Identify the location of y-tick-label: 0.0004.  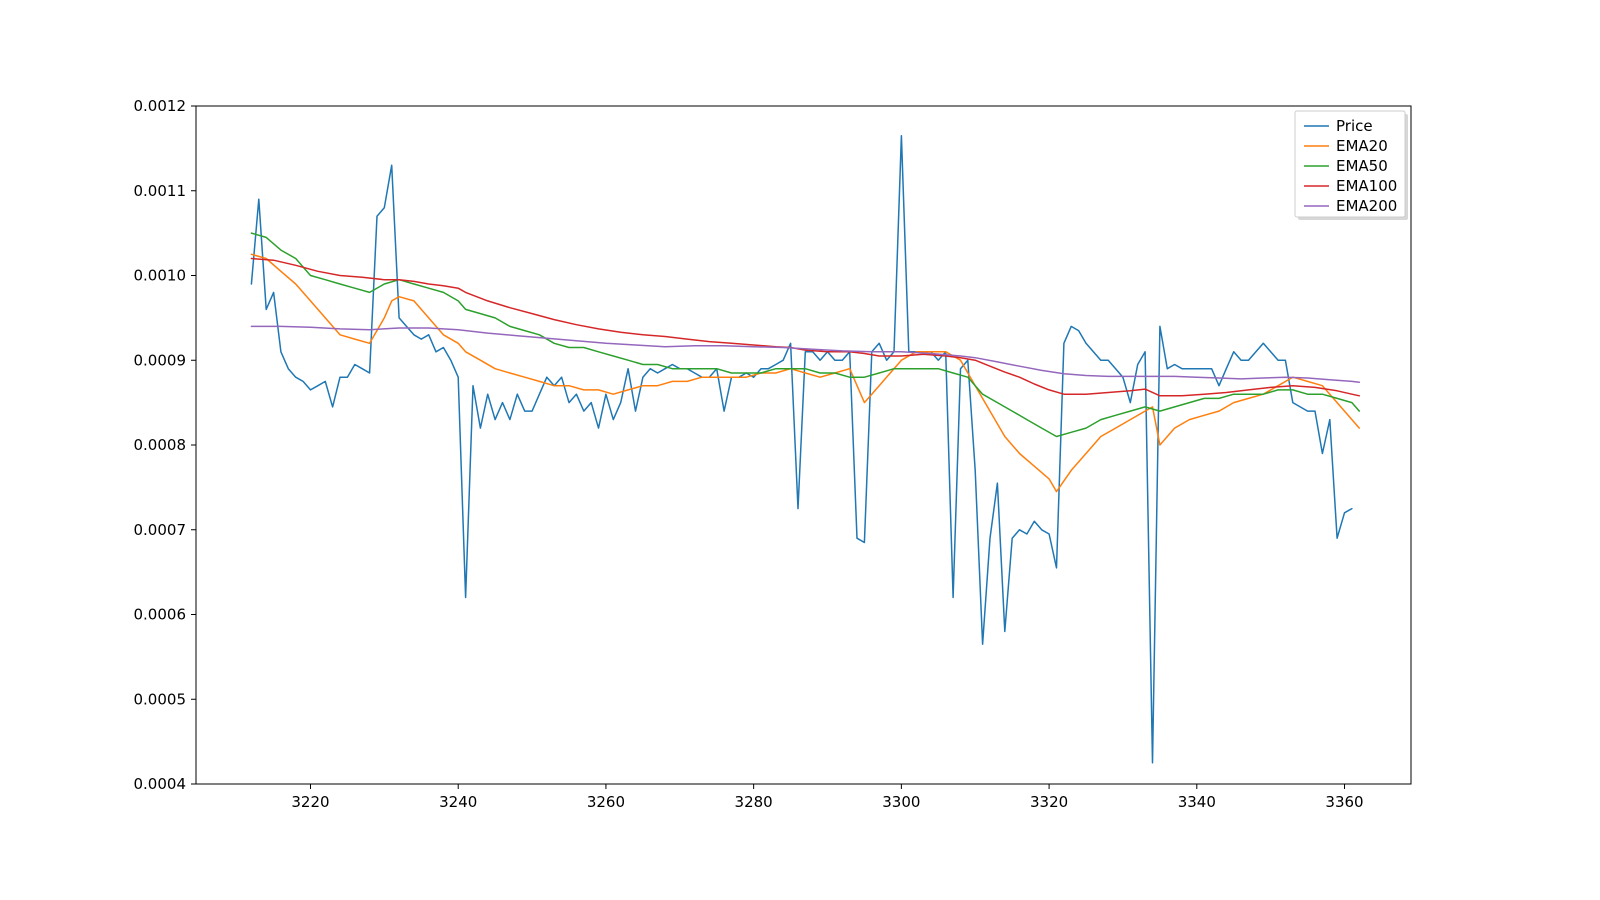
(160, 784).